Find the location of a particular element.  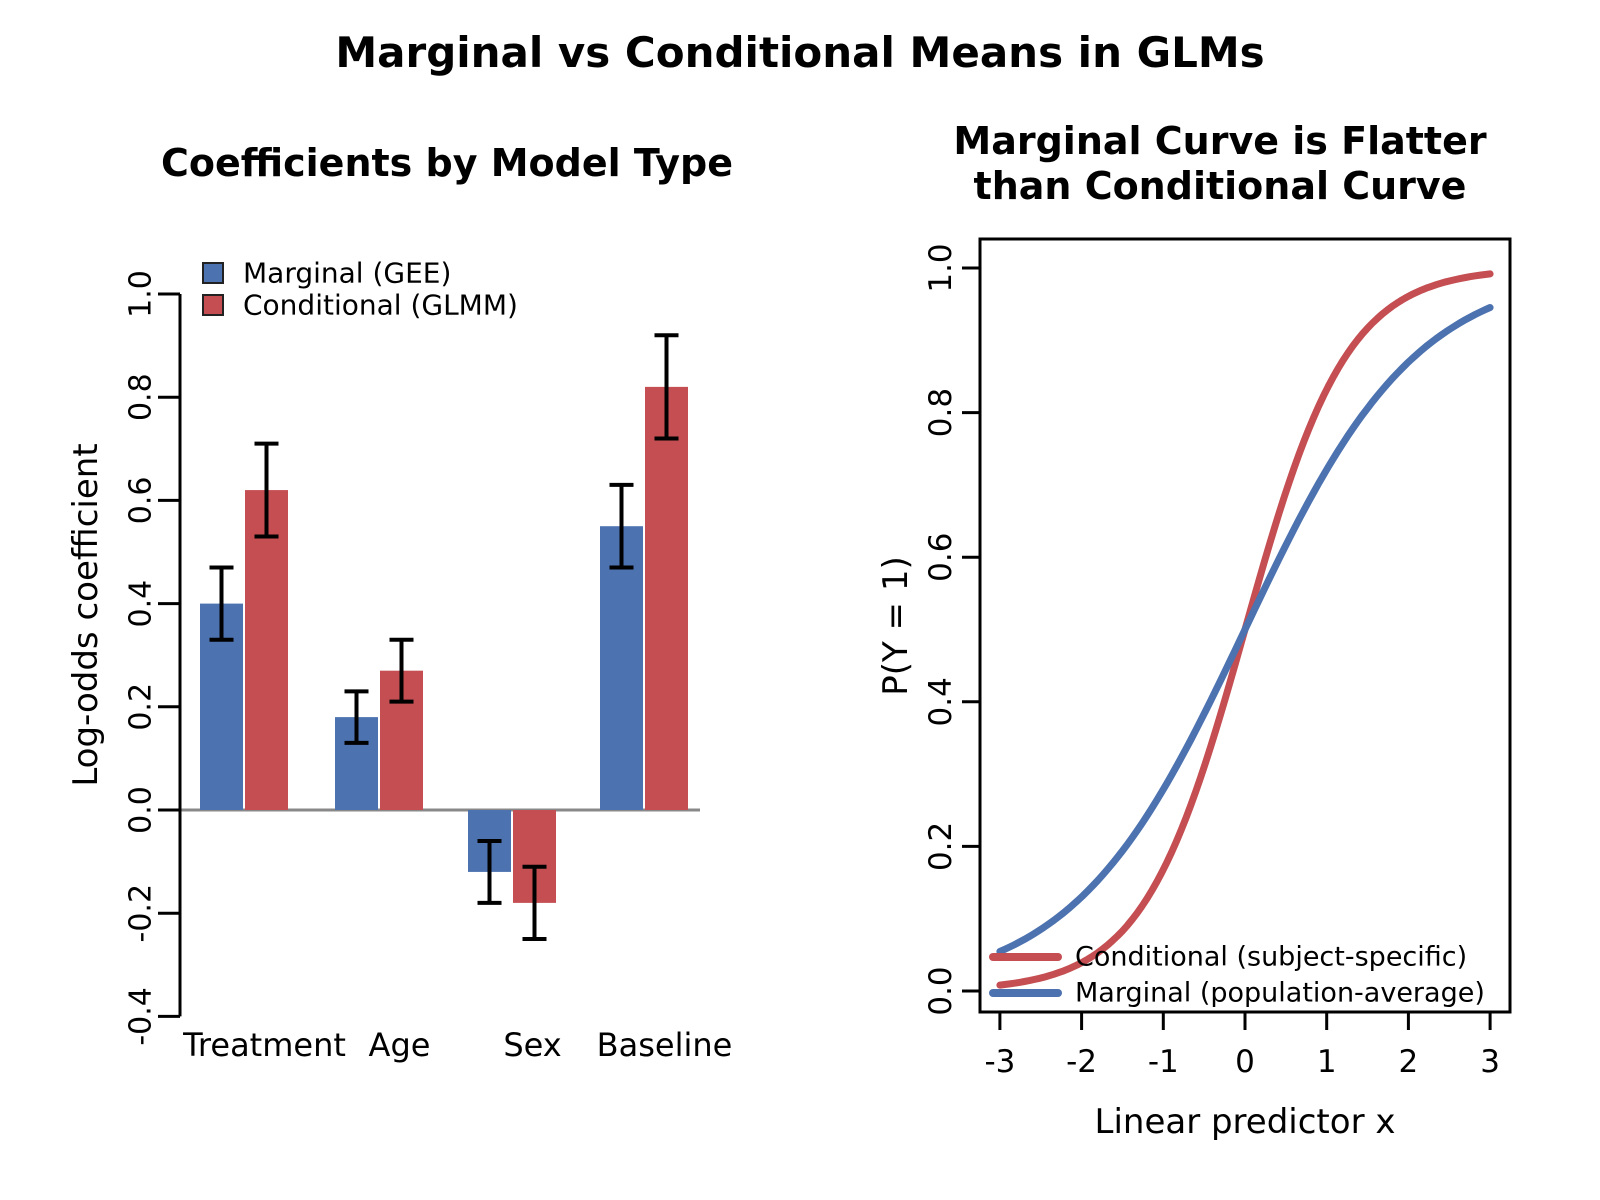

main-title: Marginal vs Conditional Means in GLMs is located at coordinates (800, 52).